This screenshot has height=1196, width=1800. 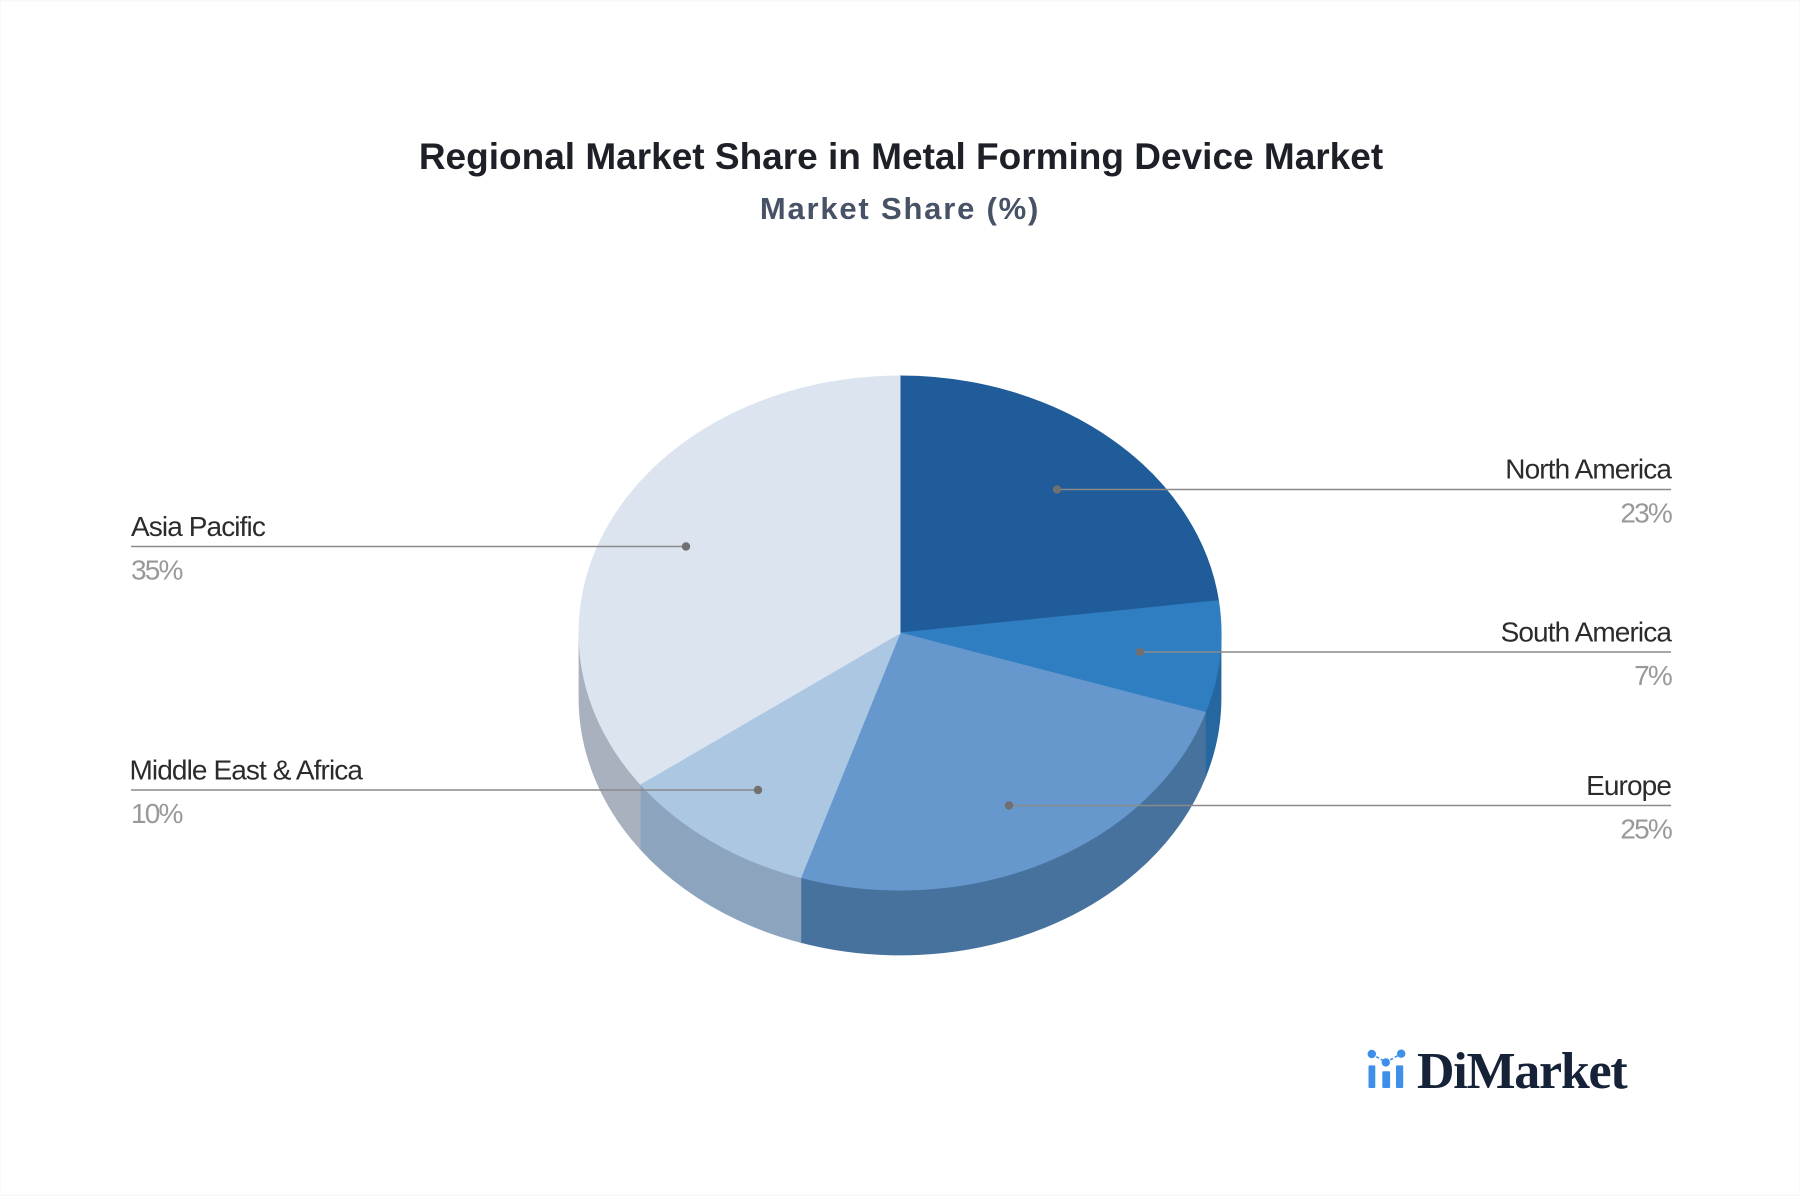 I want to click on svg-text: 35%, so click(x=157, y=570).